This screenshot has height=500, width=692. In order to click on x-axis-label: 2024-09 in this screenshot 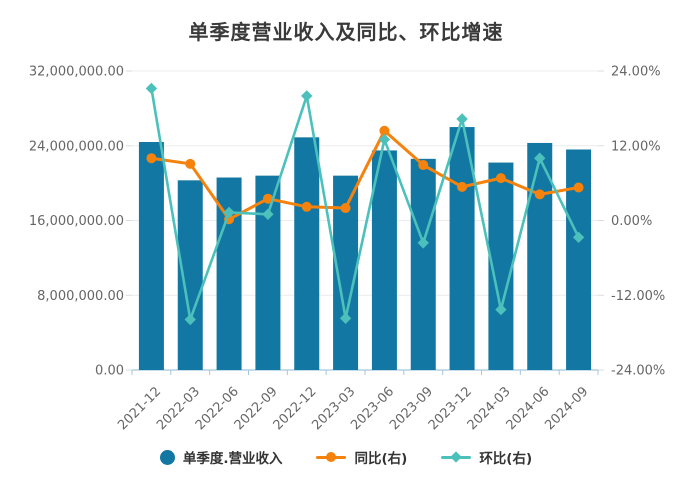, I will do `click(566, 408)`.